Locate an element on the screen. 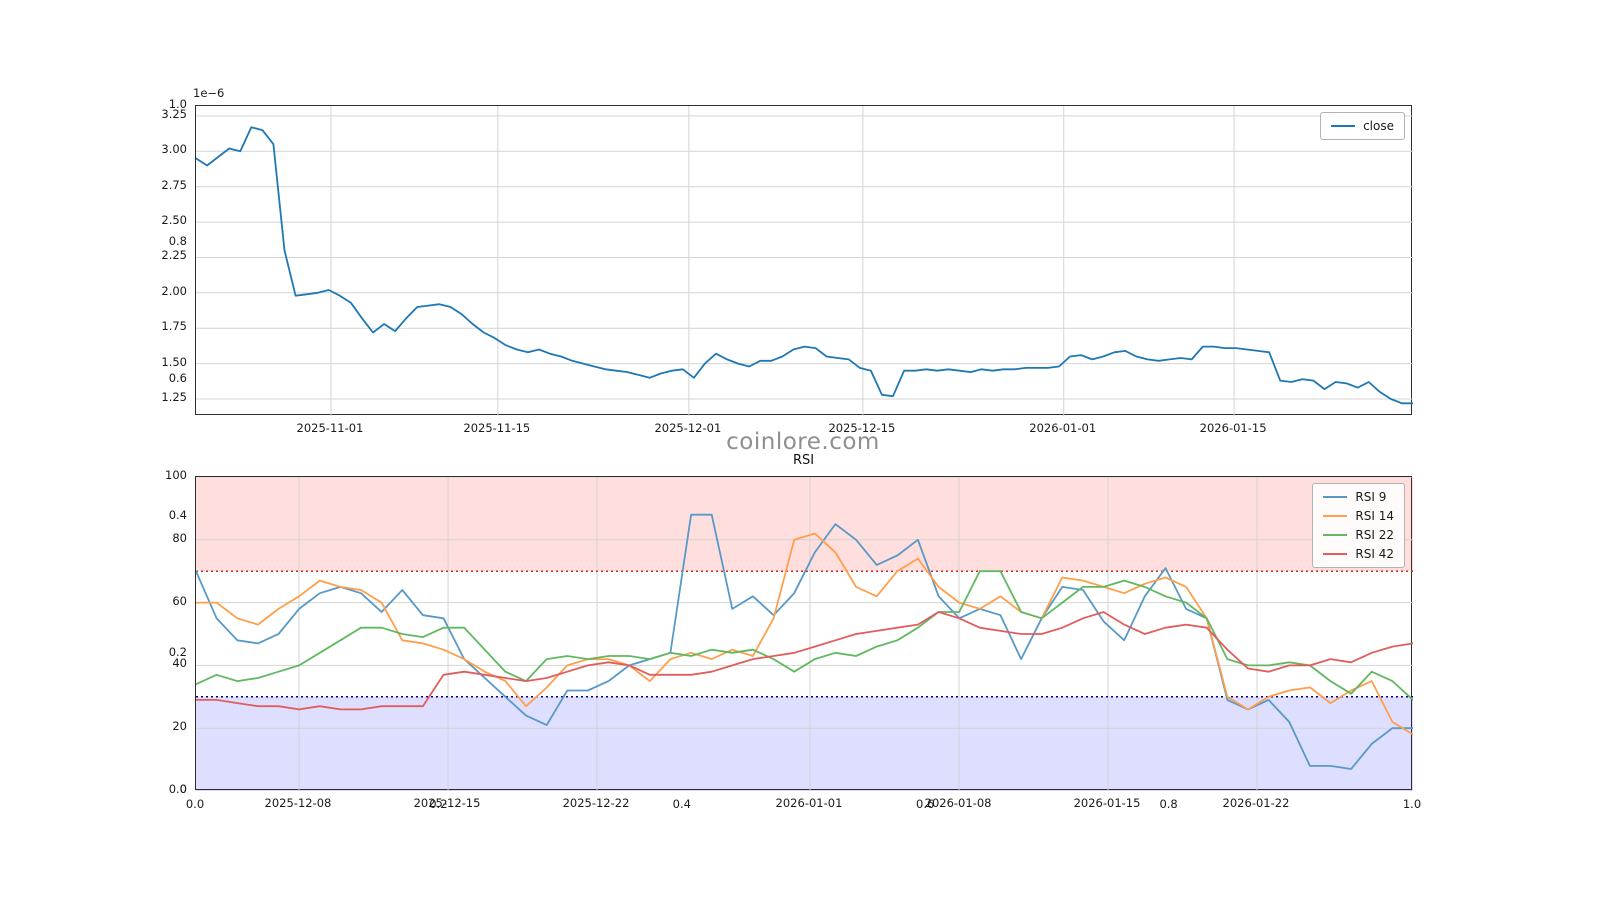 The height and width of the screenshot is (900, 1600). legend-row: close is located at coordinates (1362, 126).